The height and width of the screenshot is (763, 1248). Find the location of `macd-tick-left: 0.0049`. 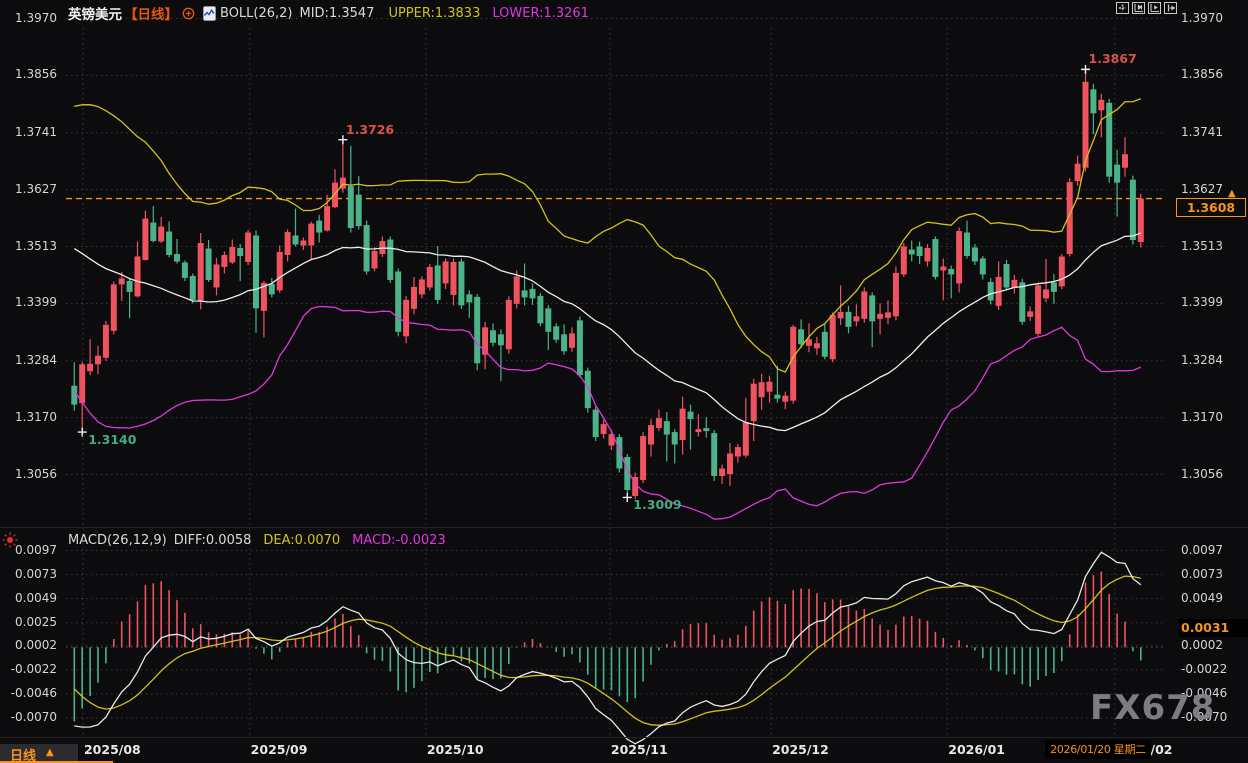

macd-tick-left: 0.0049 is located at coordinates (36, 597).